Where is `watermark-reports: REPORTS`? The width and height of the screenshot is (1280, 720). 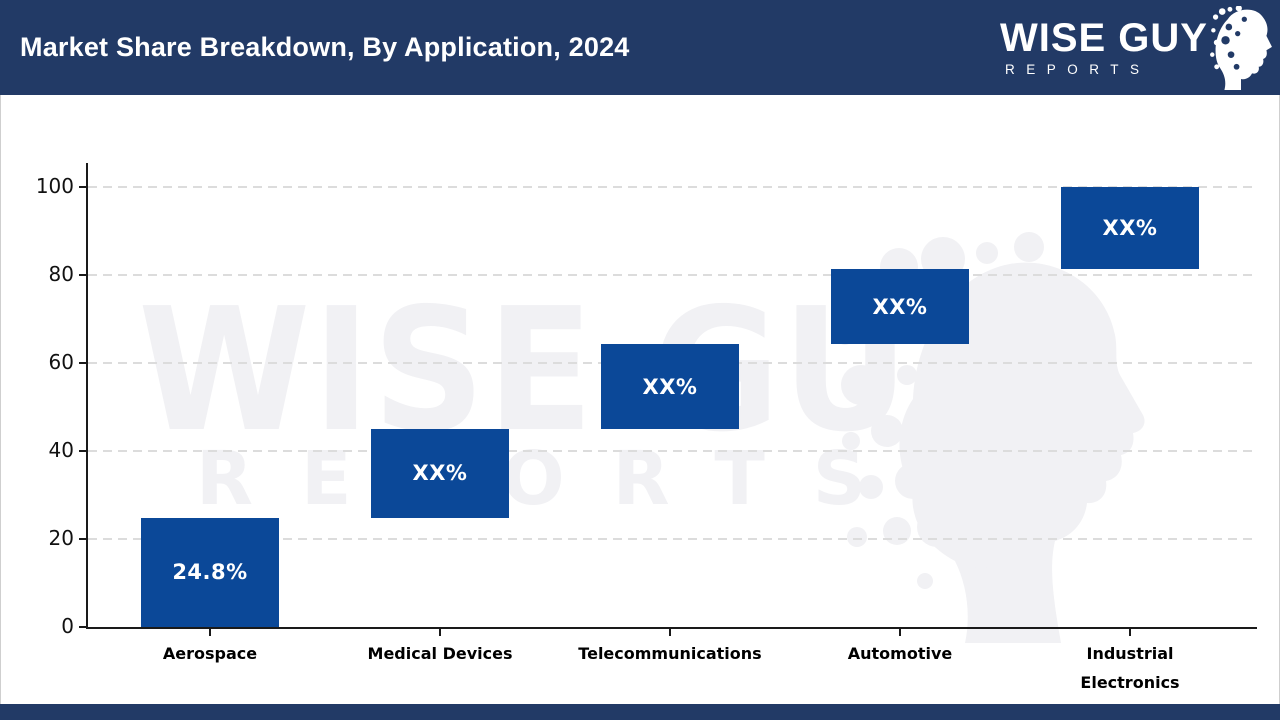
watermark-reports: REPORTS is located at coordinates (555, 479).